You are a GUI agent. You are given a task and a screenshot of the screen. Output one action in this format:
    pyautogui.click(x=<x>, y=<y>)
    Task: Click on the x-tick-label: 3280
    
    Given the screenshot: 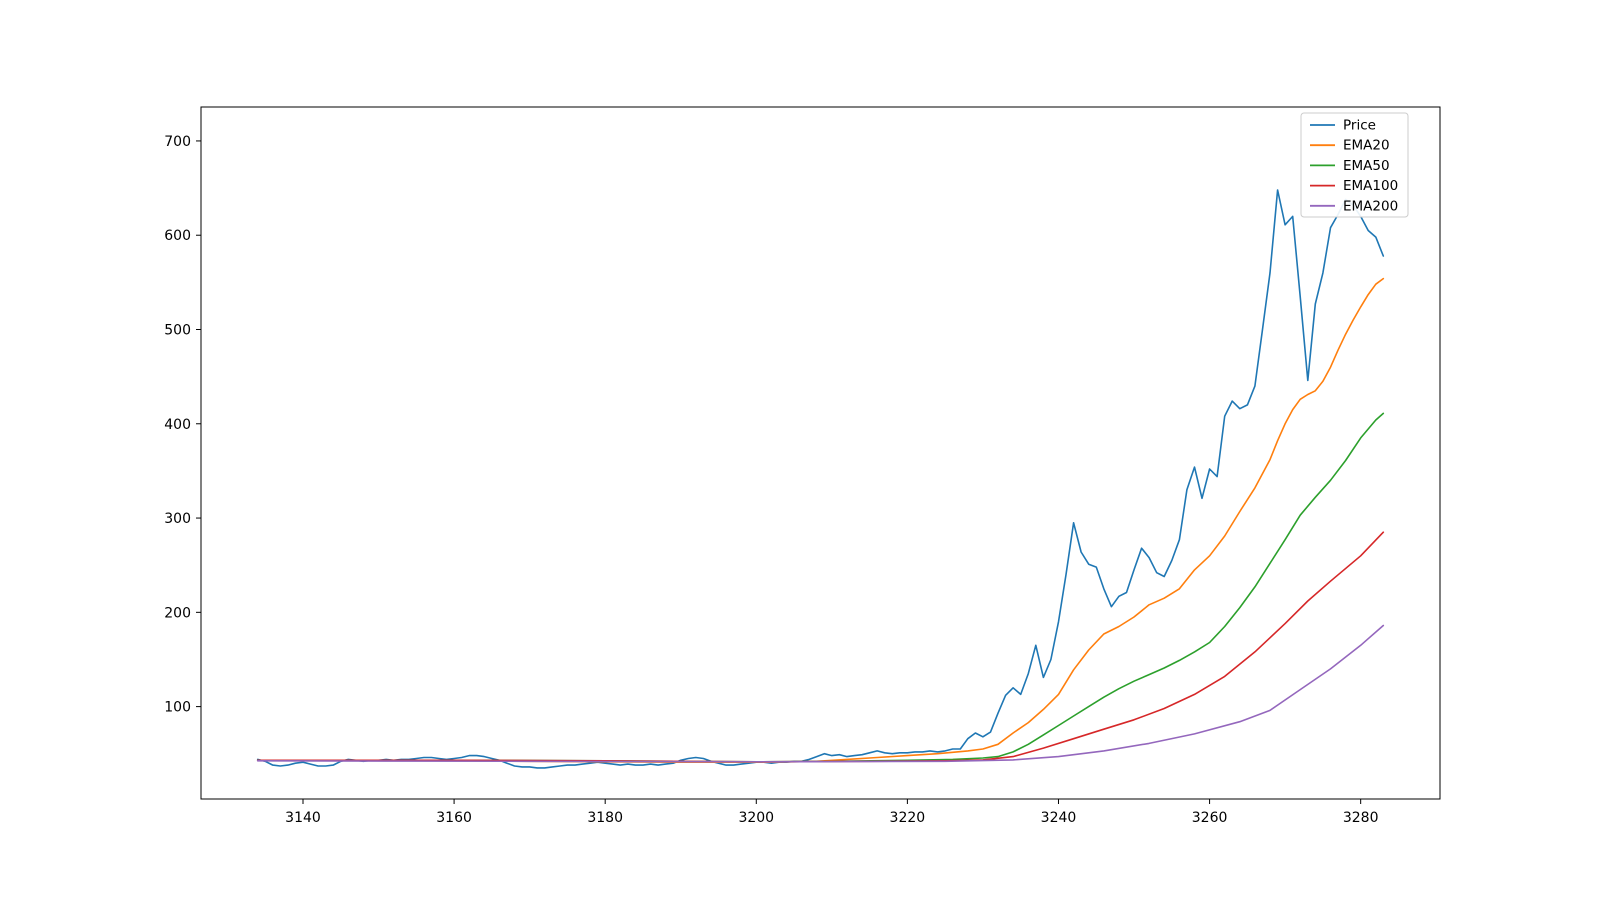 What is the action you would take?
    pyautogui.click(x=1361, y=818)
    